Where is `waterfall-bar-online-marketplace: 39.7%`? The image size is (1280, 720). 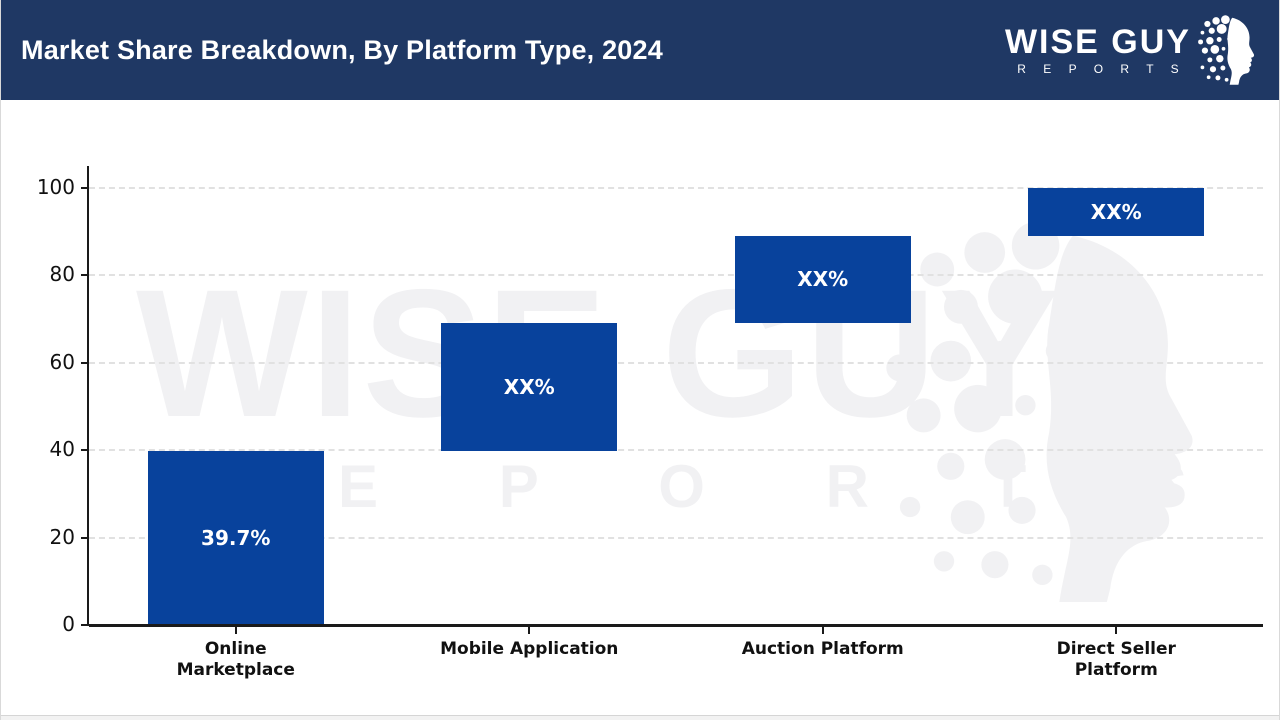 waterfall-bar-online-marketplace: 39.7% is located at coordinates (235, 538).